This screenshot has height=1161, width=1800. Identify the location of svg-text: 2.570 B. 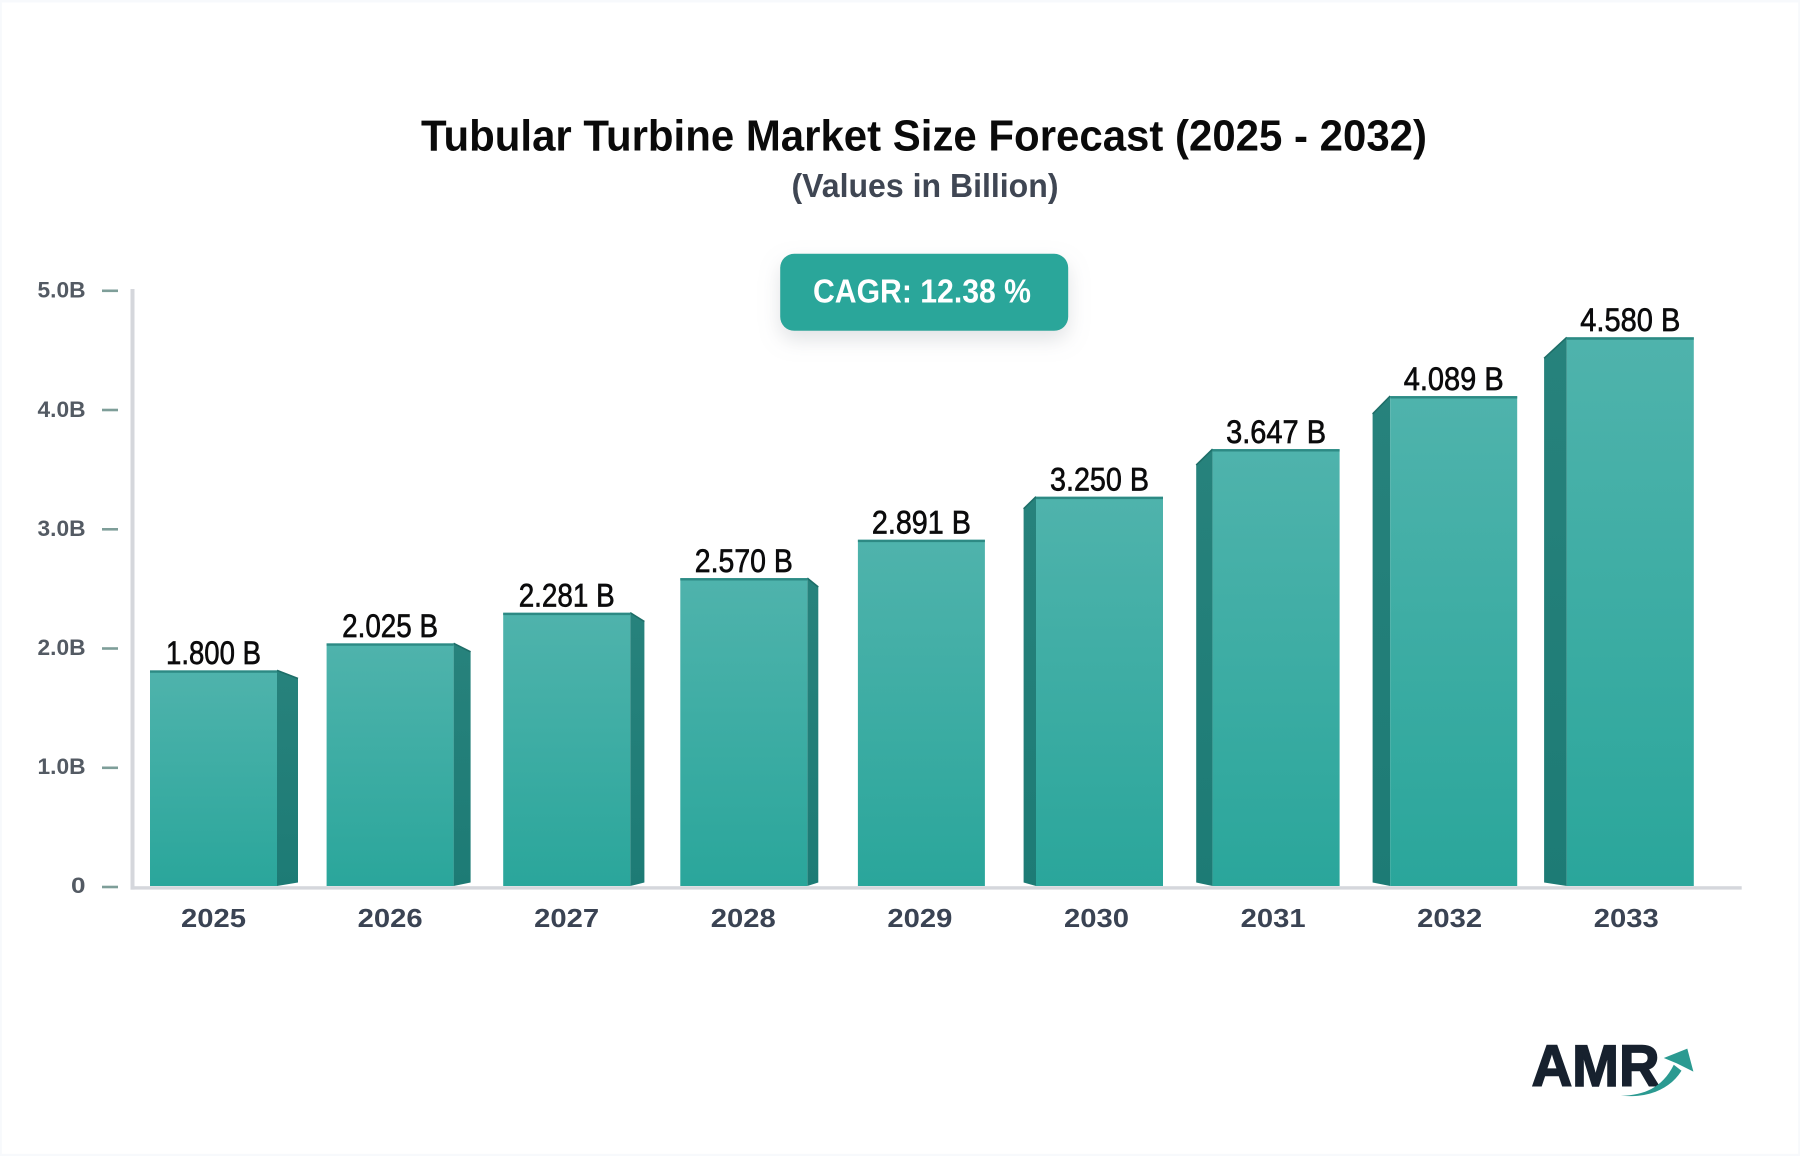
(744, 561).